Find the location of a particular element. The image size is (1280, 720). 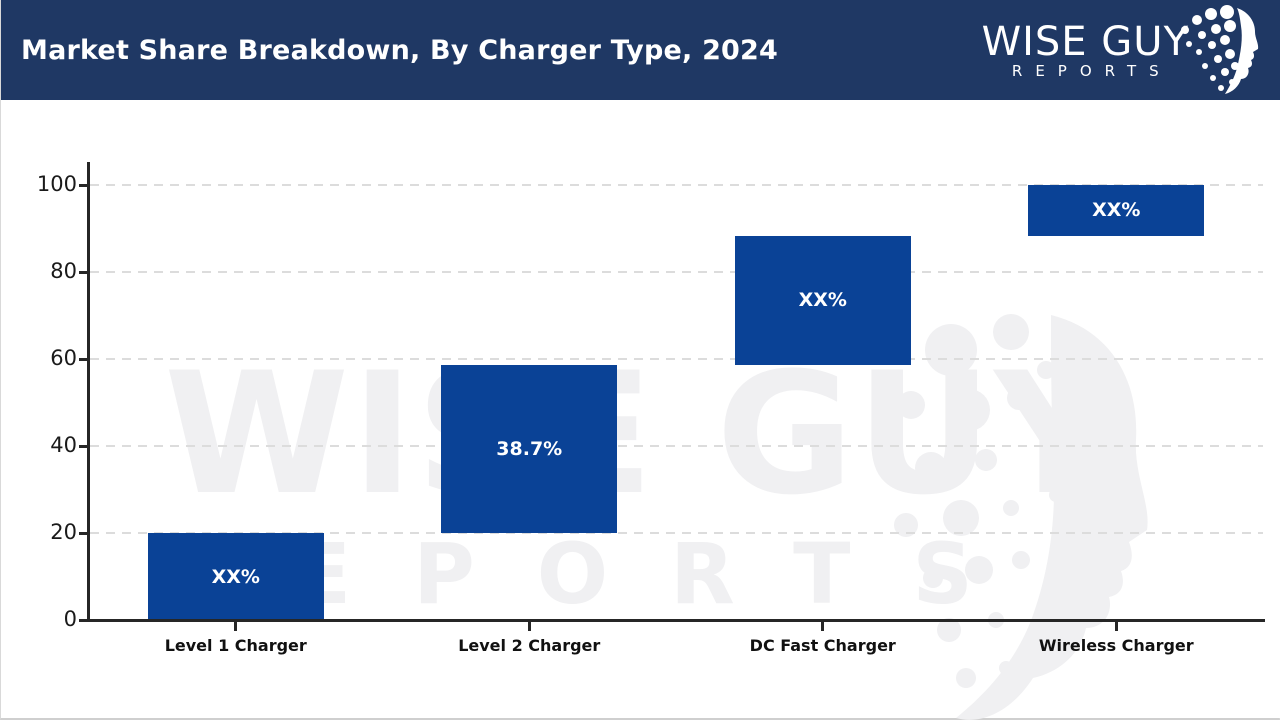

y-tick-label: 60 is located at coordinates (63, 358).